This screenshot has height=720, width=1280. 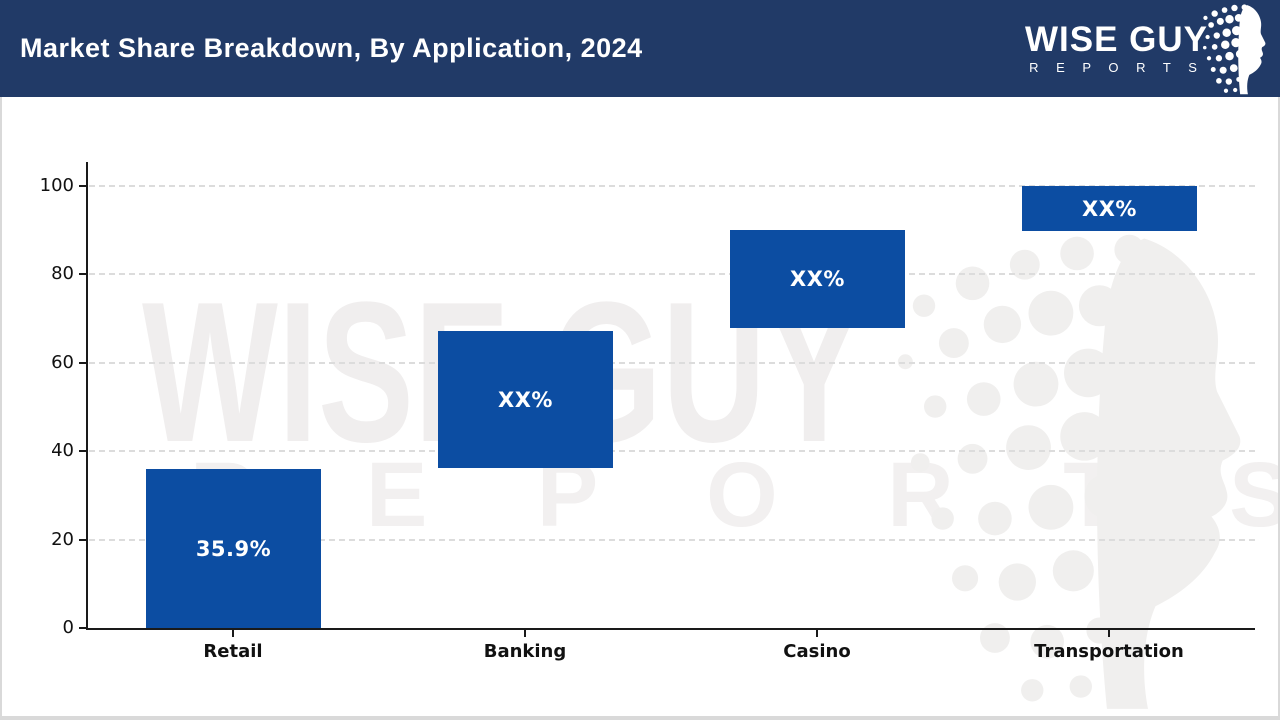 What do you see at coordinates (62, 274) in the screenshot?
I see `y-axis-tick-label: 80` at bounding box center [62, 274].